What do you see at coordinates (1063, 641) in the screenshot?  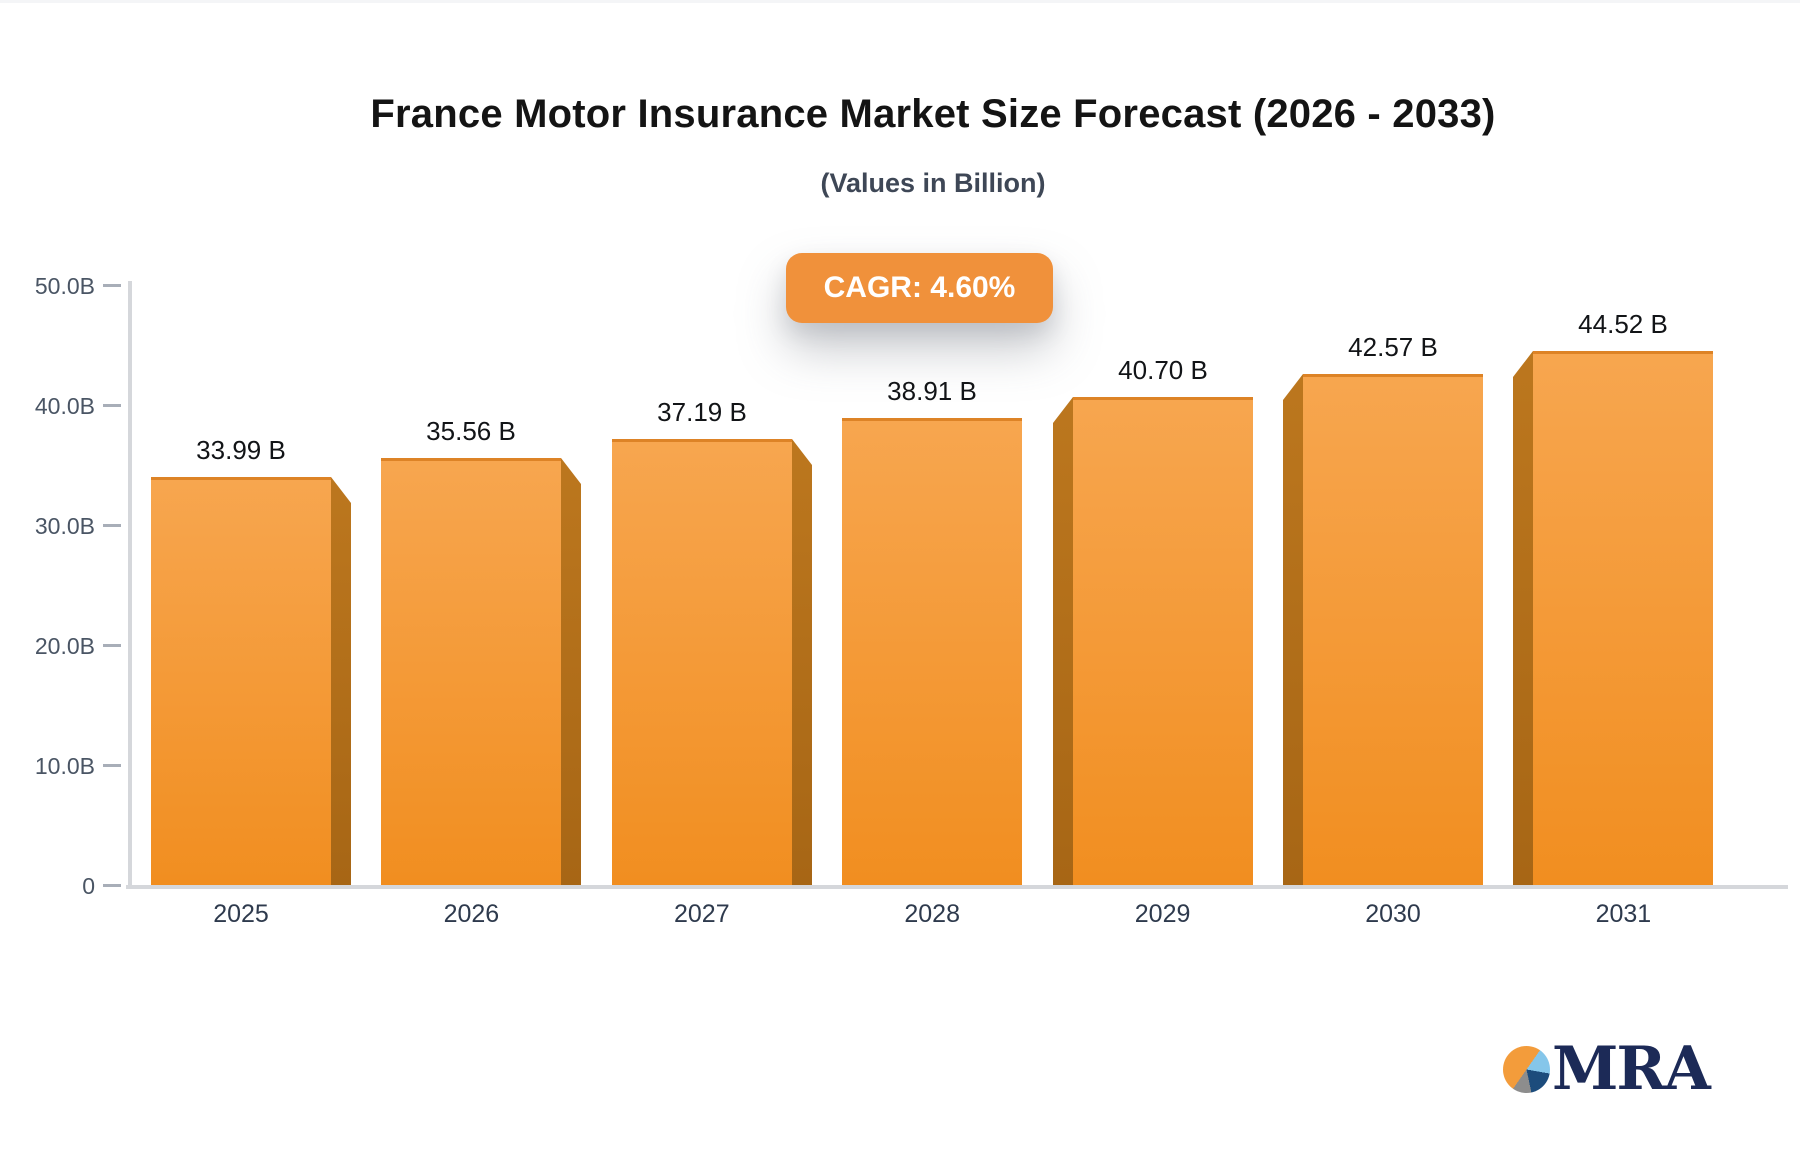 I see `bar-side-2029` at bounding box center [1063, 641].